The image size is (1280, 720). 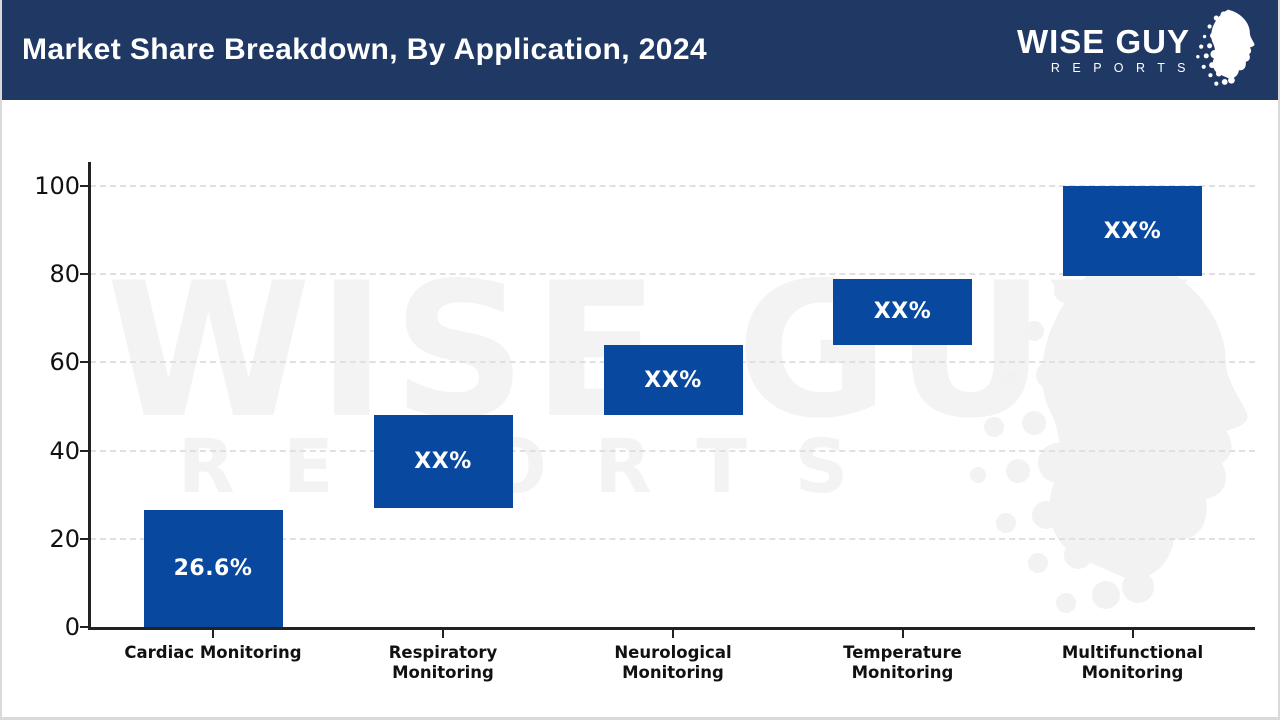 I want to click on x-category-label: Cardiac Monitoring, so click(x=213, y=653).